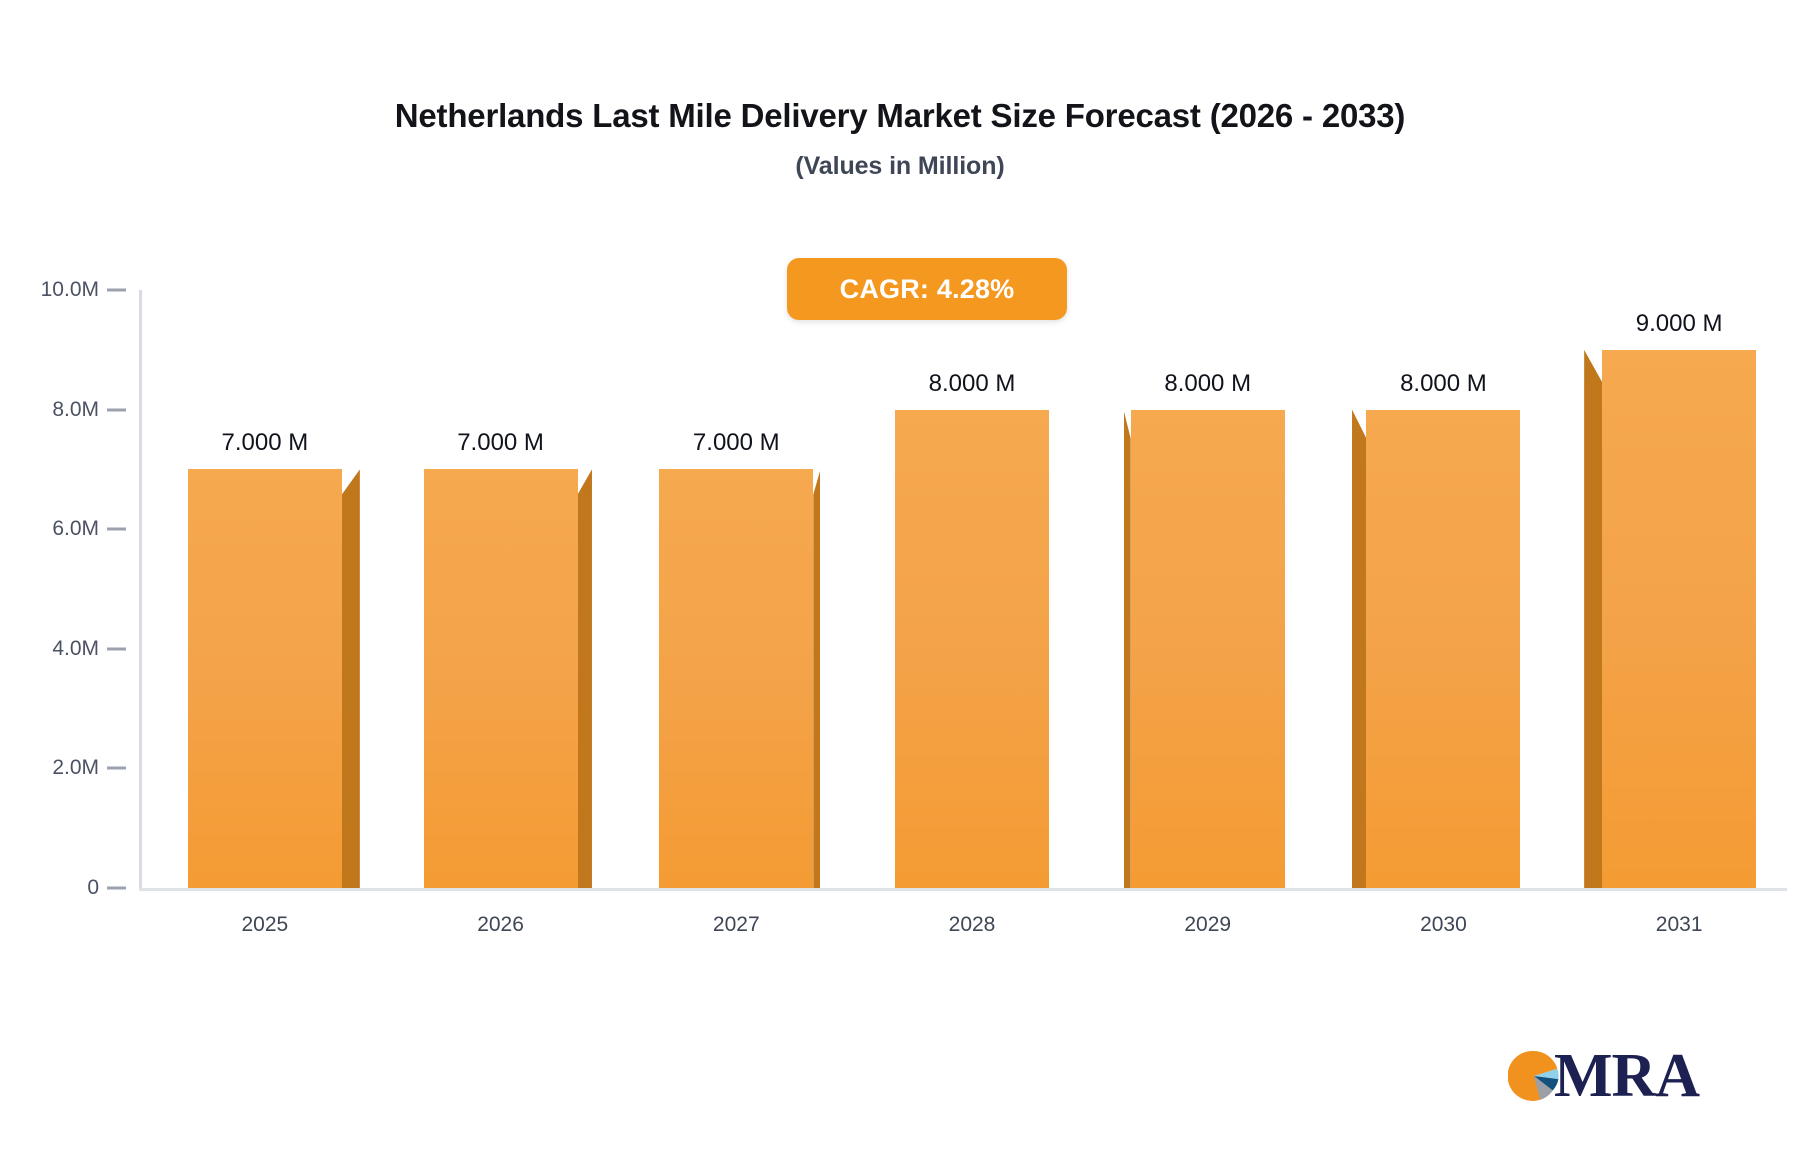  Describe the element at coordinates (1533, 1076) in the screenshot. I see `pie-chart-logo-icon` at that location.